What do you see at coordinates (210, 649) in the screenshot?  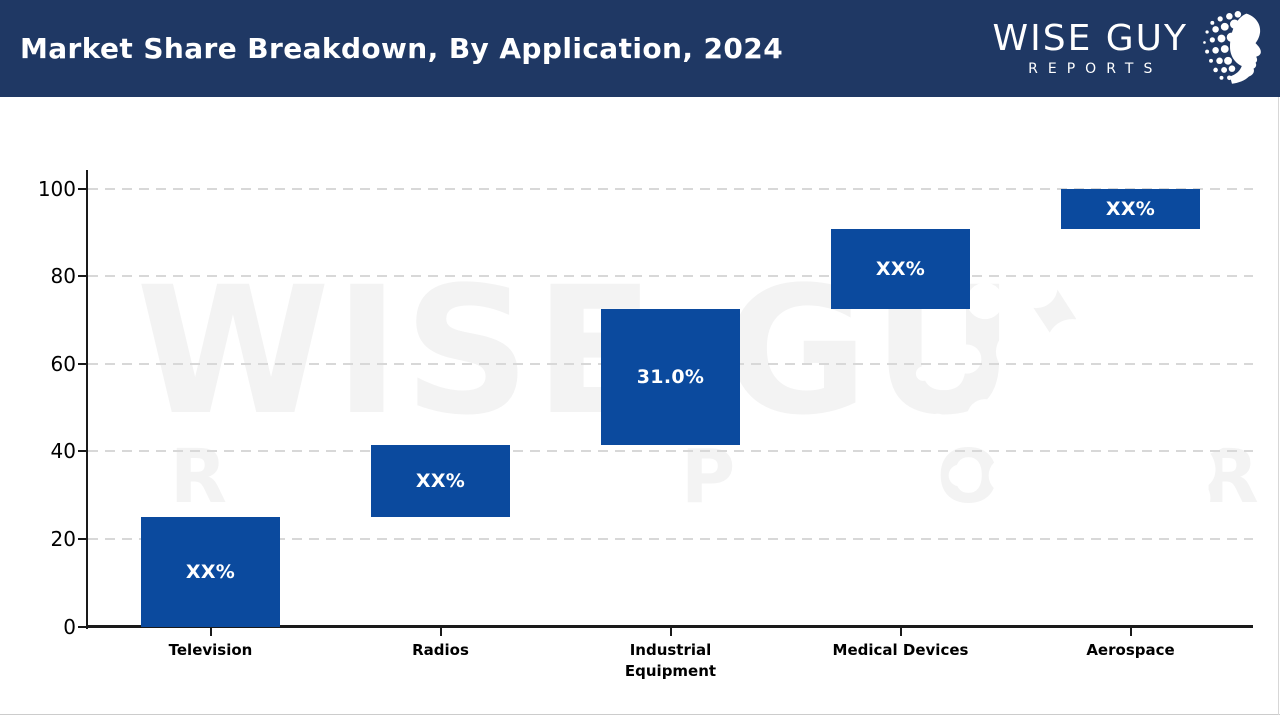 I see `x-axis-label-television: Television` at bounding box center [210, 649].